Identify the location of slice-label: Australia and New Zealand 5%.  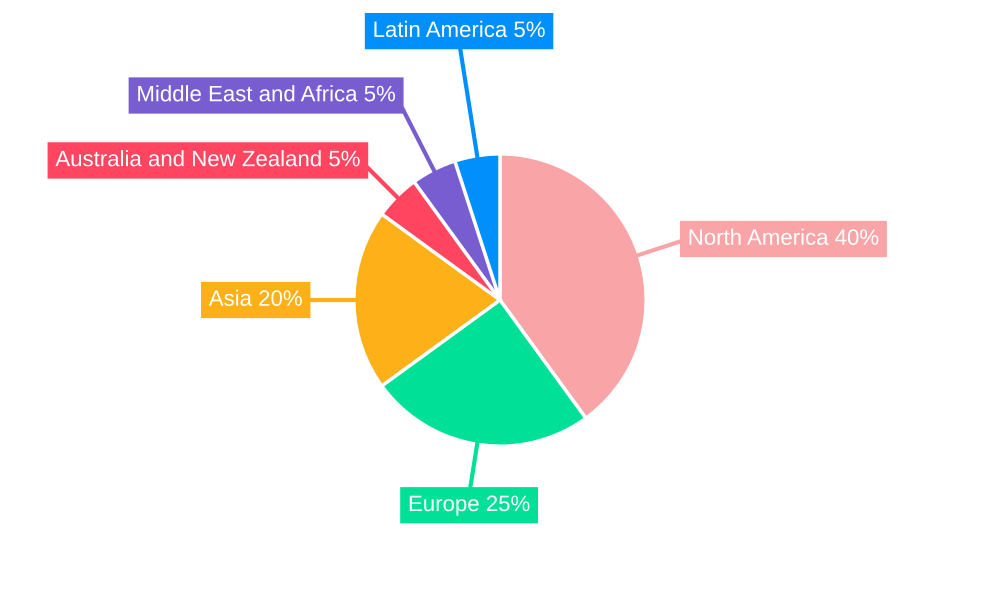
(207, 158).